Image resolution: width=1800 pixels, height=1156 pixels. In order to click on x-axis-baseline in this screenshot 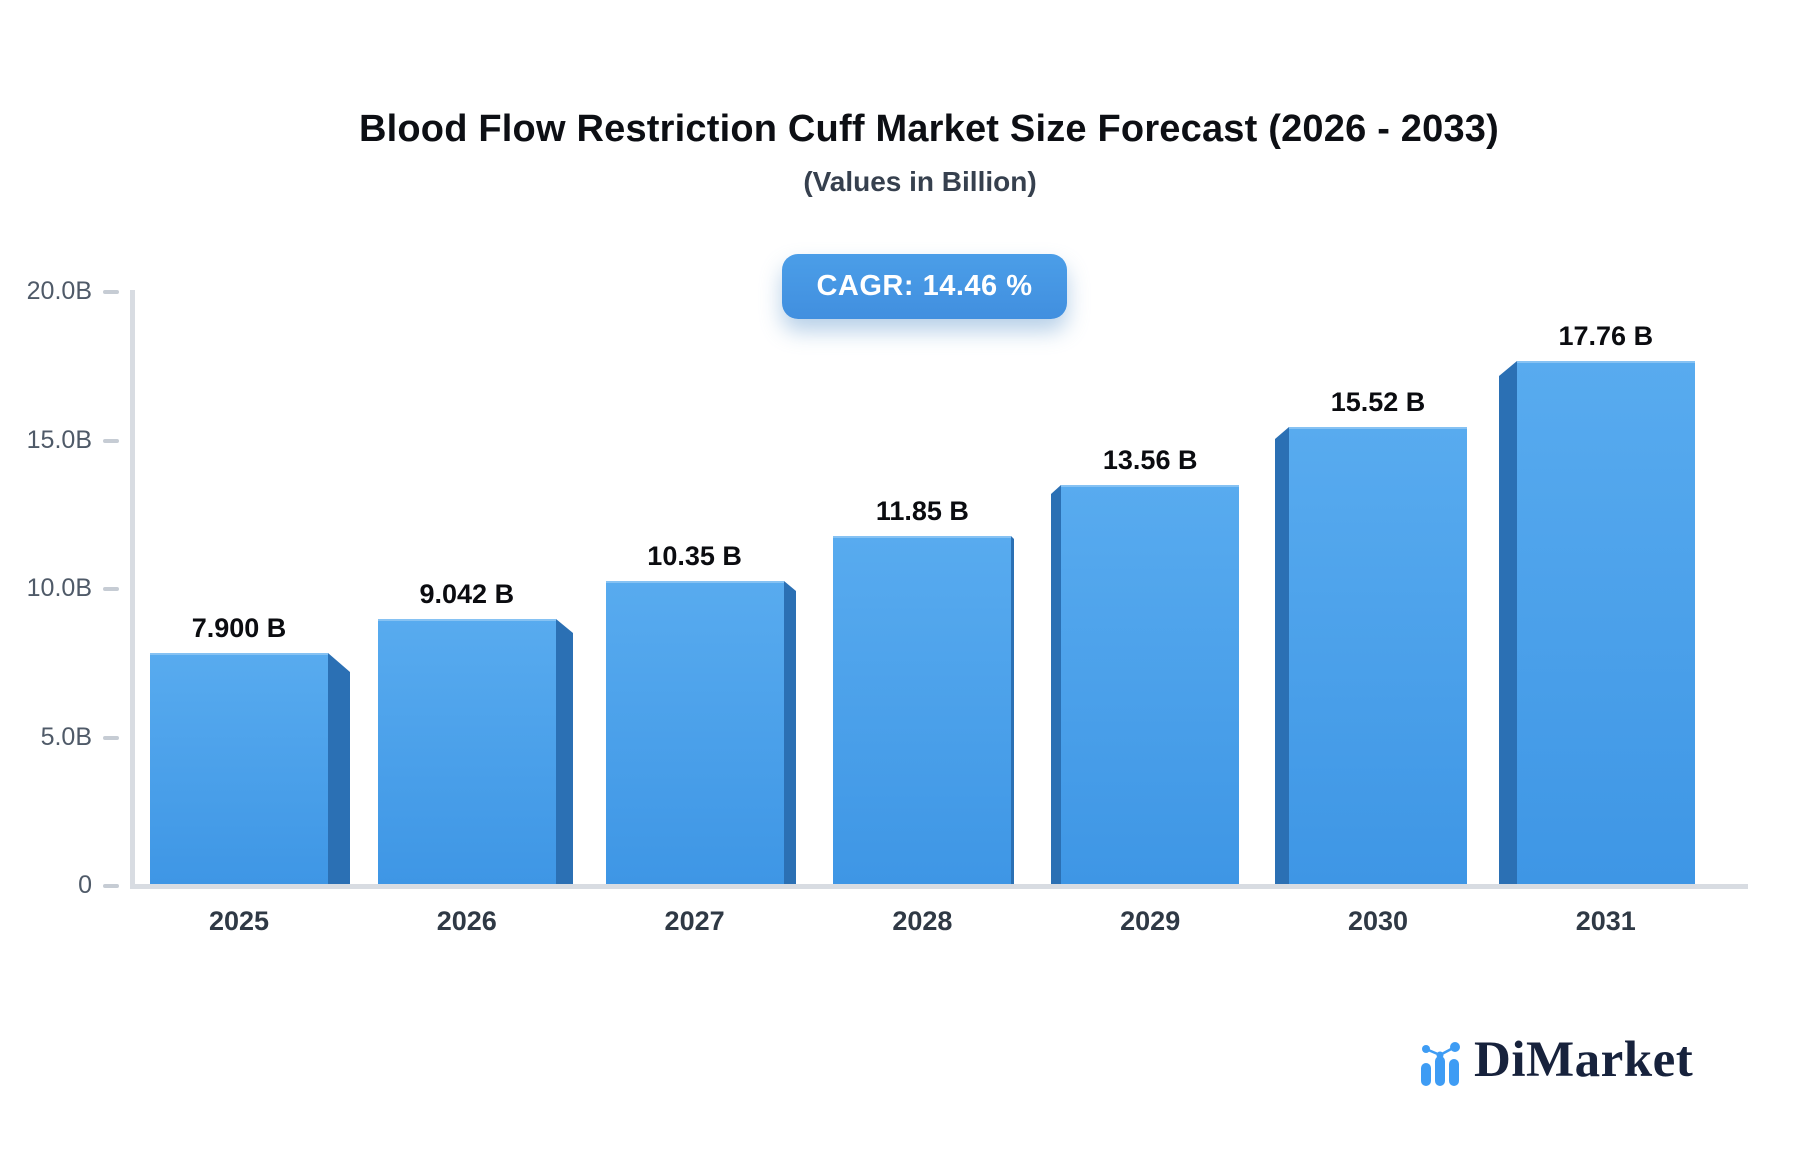, I will do `click(939, 886)`.